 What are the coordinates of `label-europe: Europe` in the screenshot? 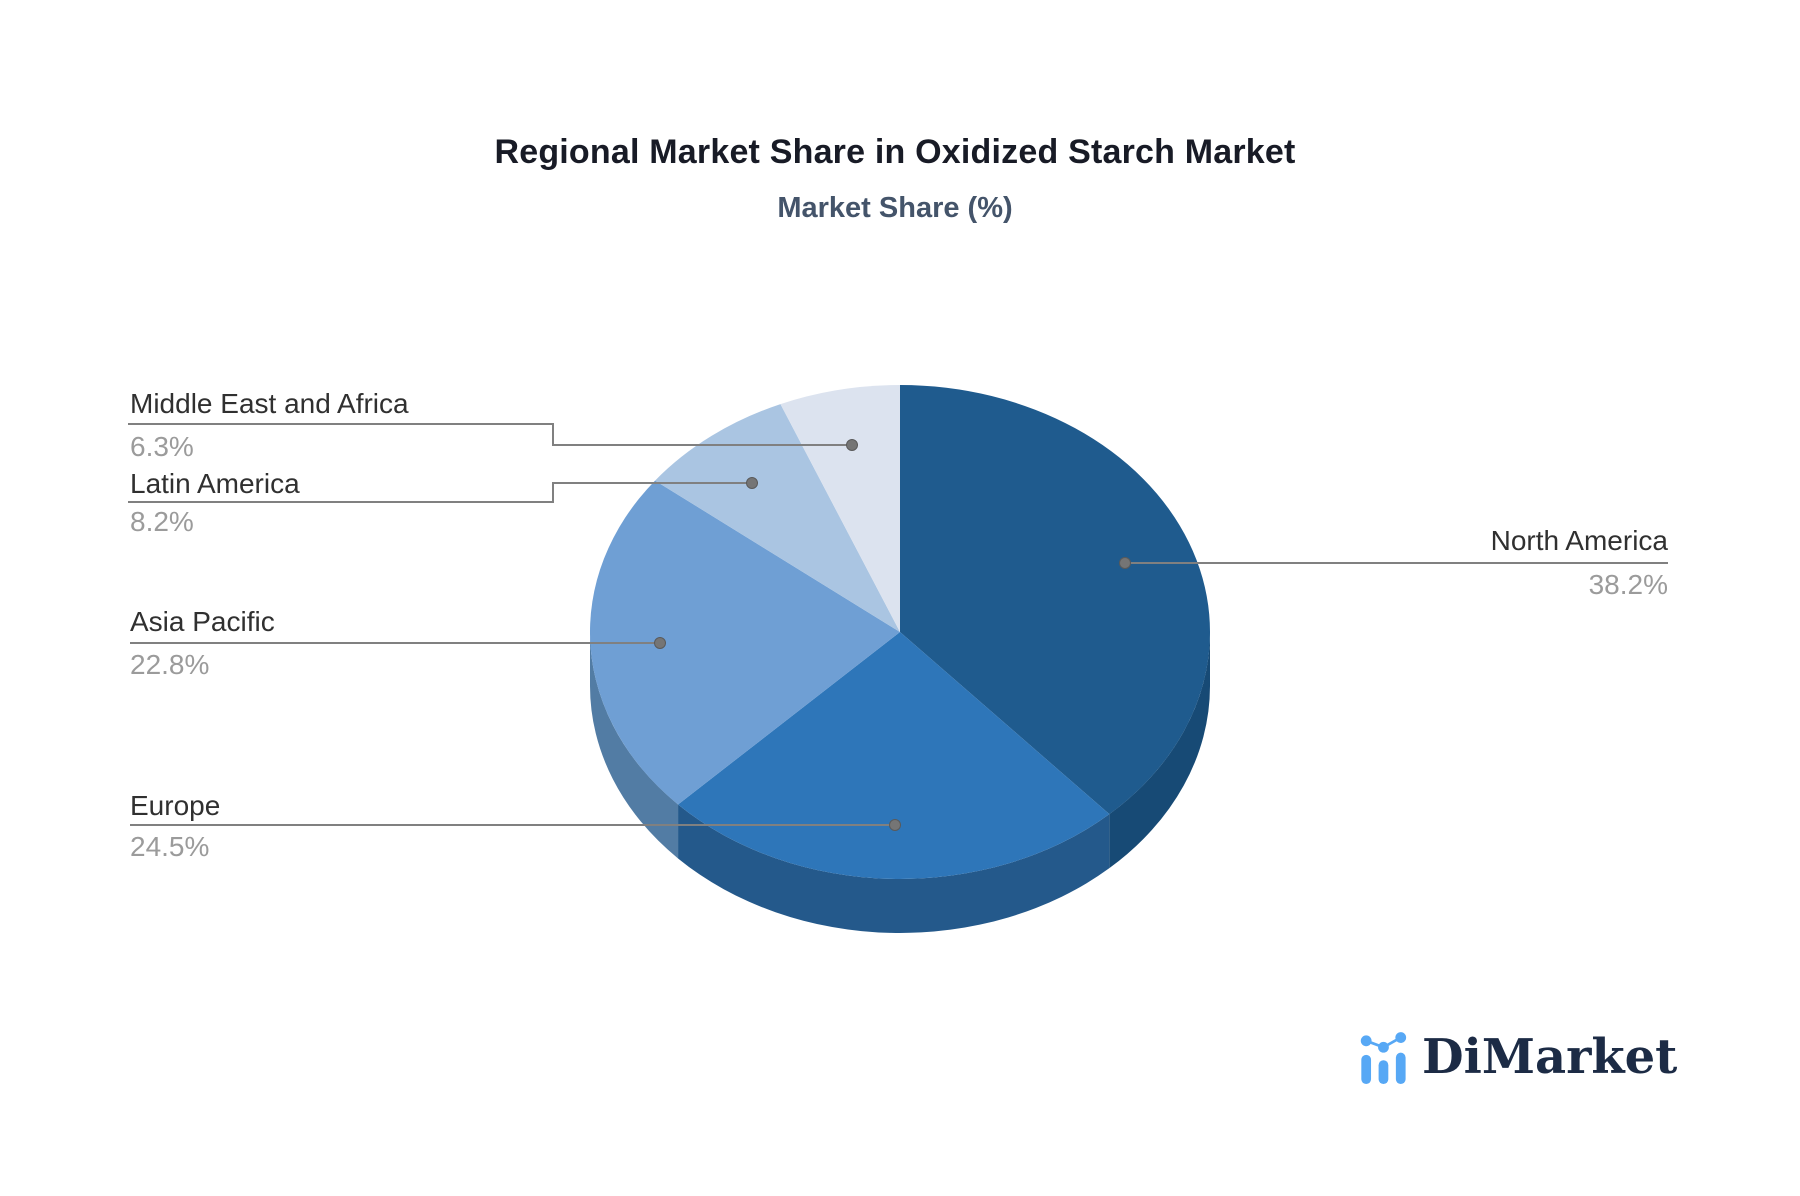 It's located at (175, 805).